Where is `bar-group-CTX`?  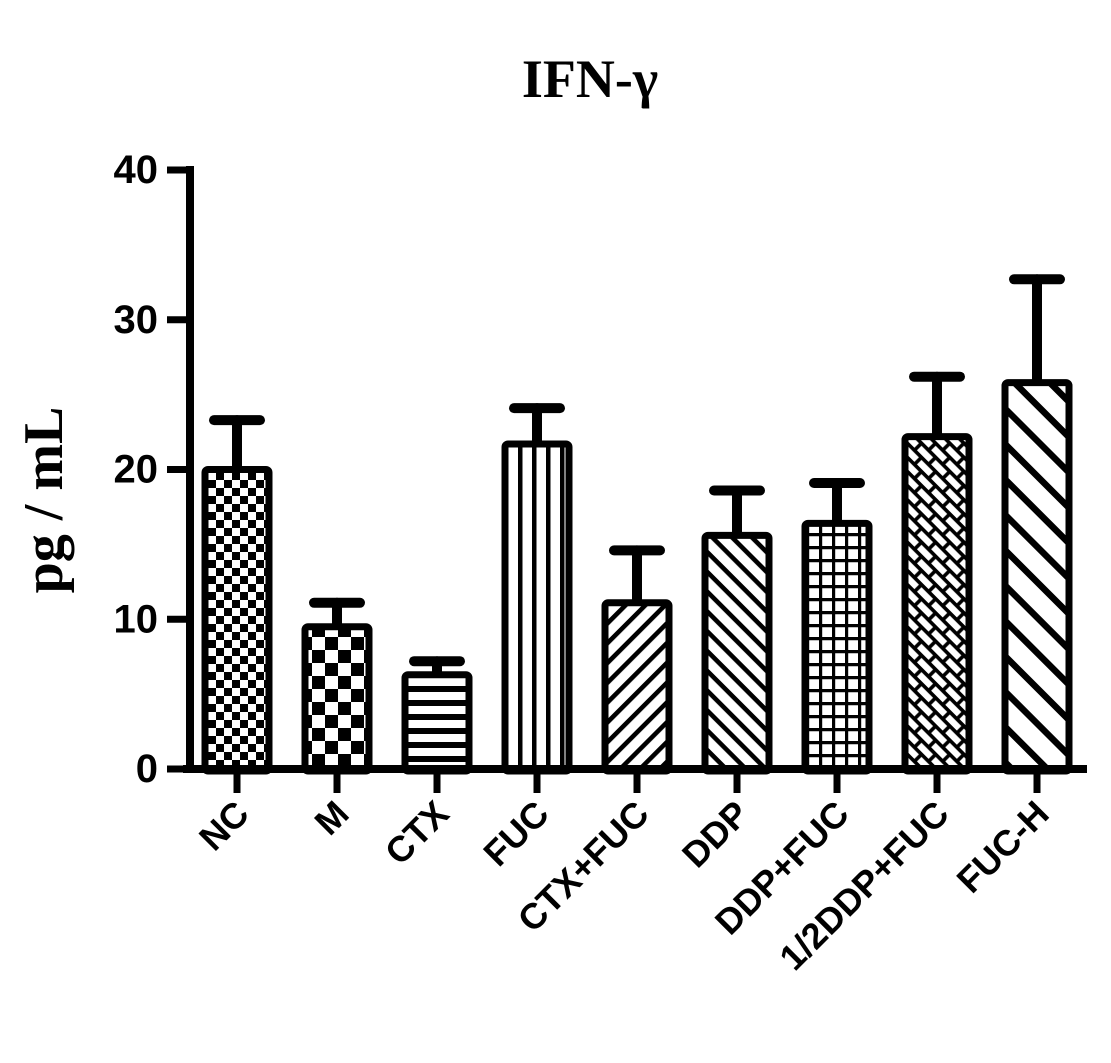
bar-group-CTX is located at coordinates (437, 715).